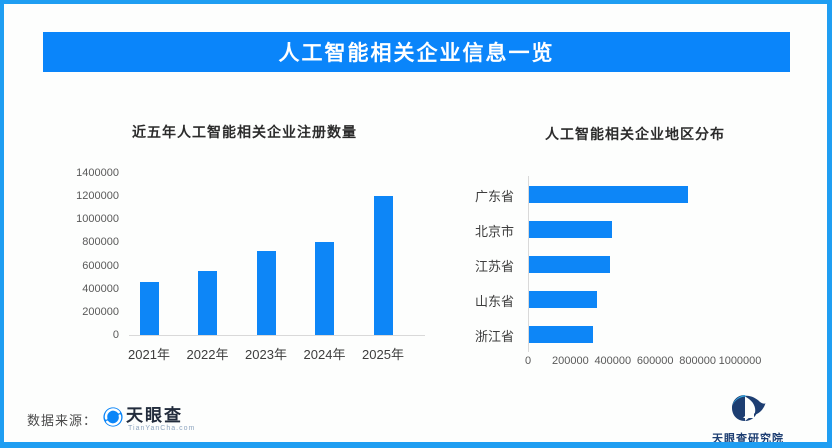 This screenshot has width=832, height=448. What do you see at coordinates (100, 265) in the screenshot?
I see `y-tick-label: 600000` at bounding box center [100, 265].